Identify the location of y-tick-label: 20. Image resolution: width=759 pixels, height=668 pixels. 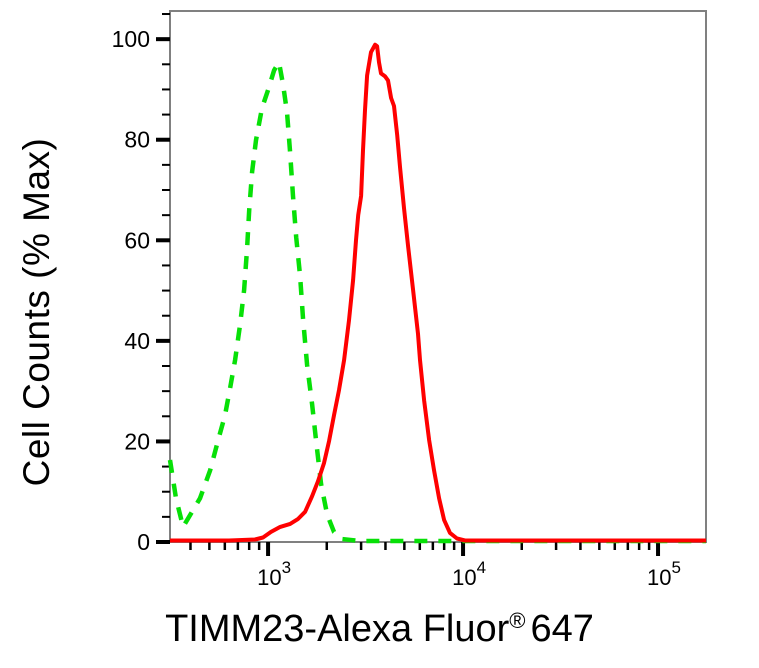
(137, 441).